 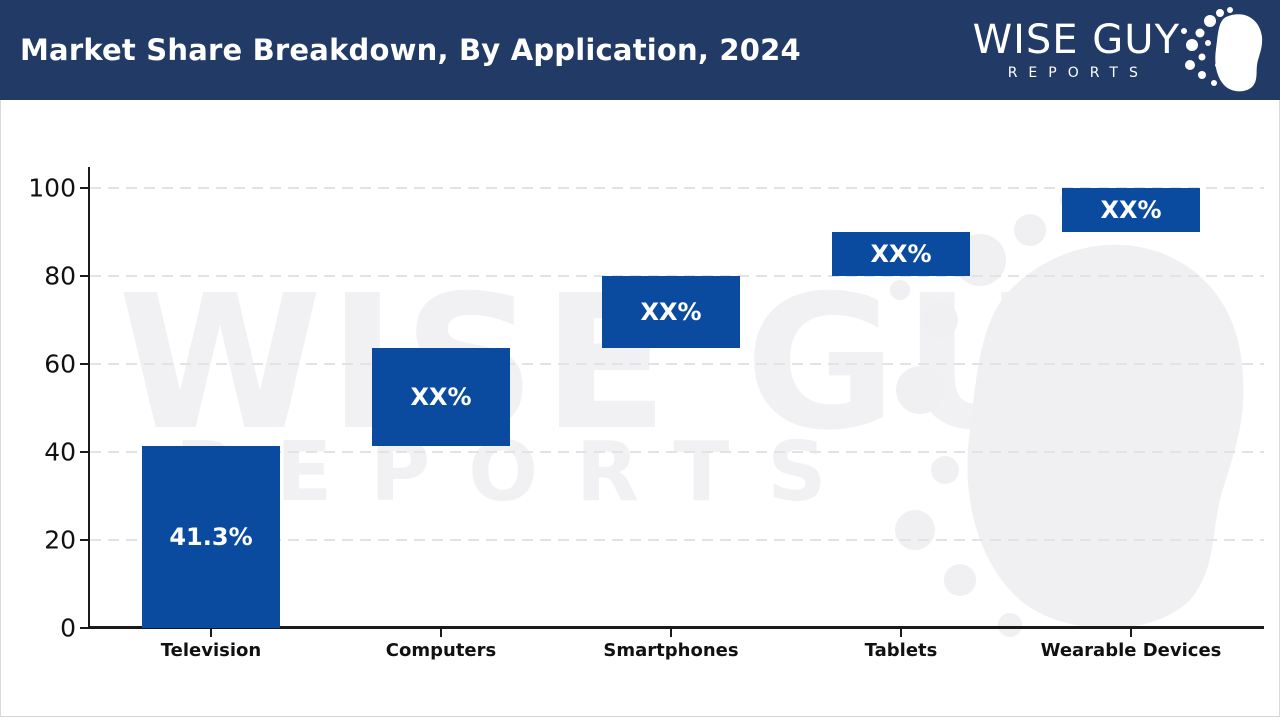 I want to click on bar-wearable-devices: XX%, so click(x=1131, y=210).